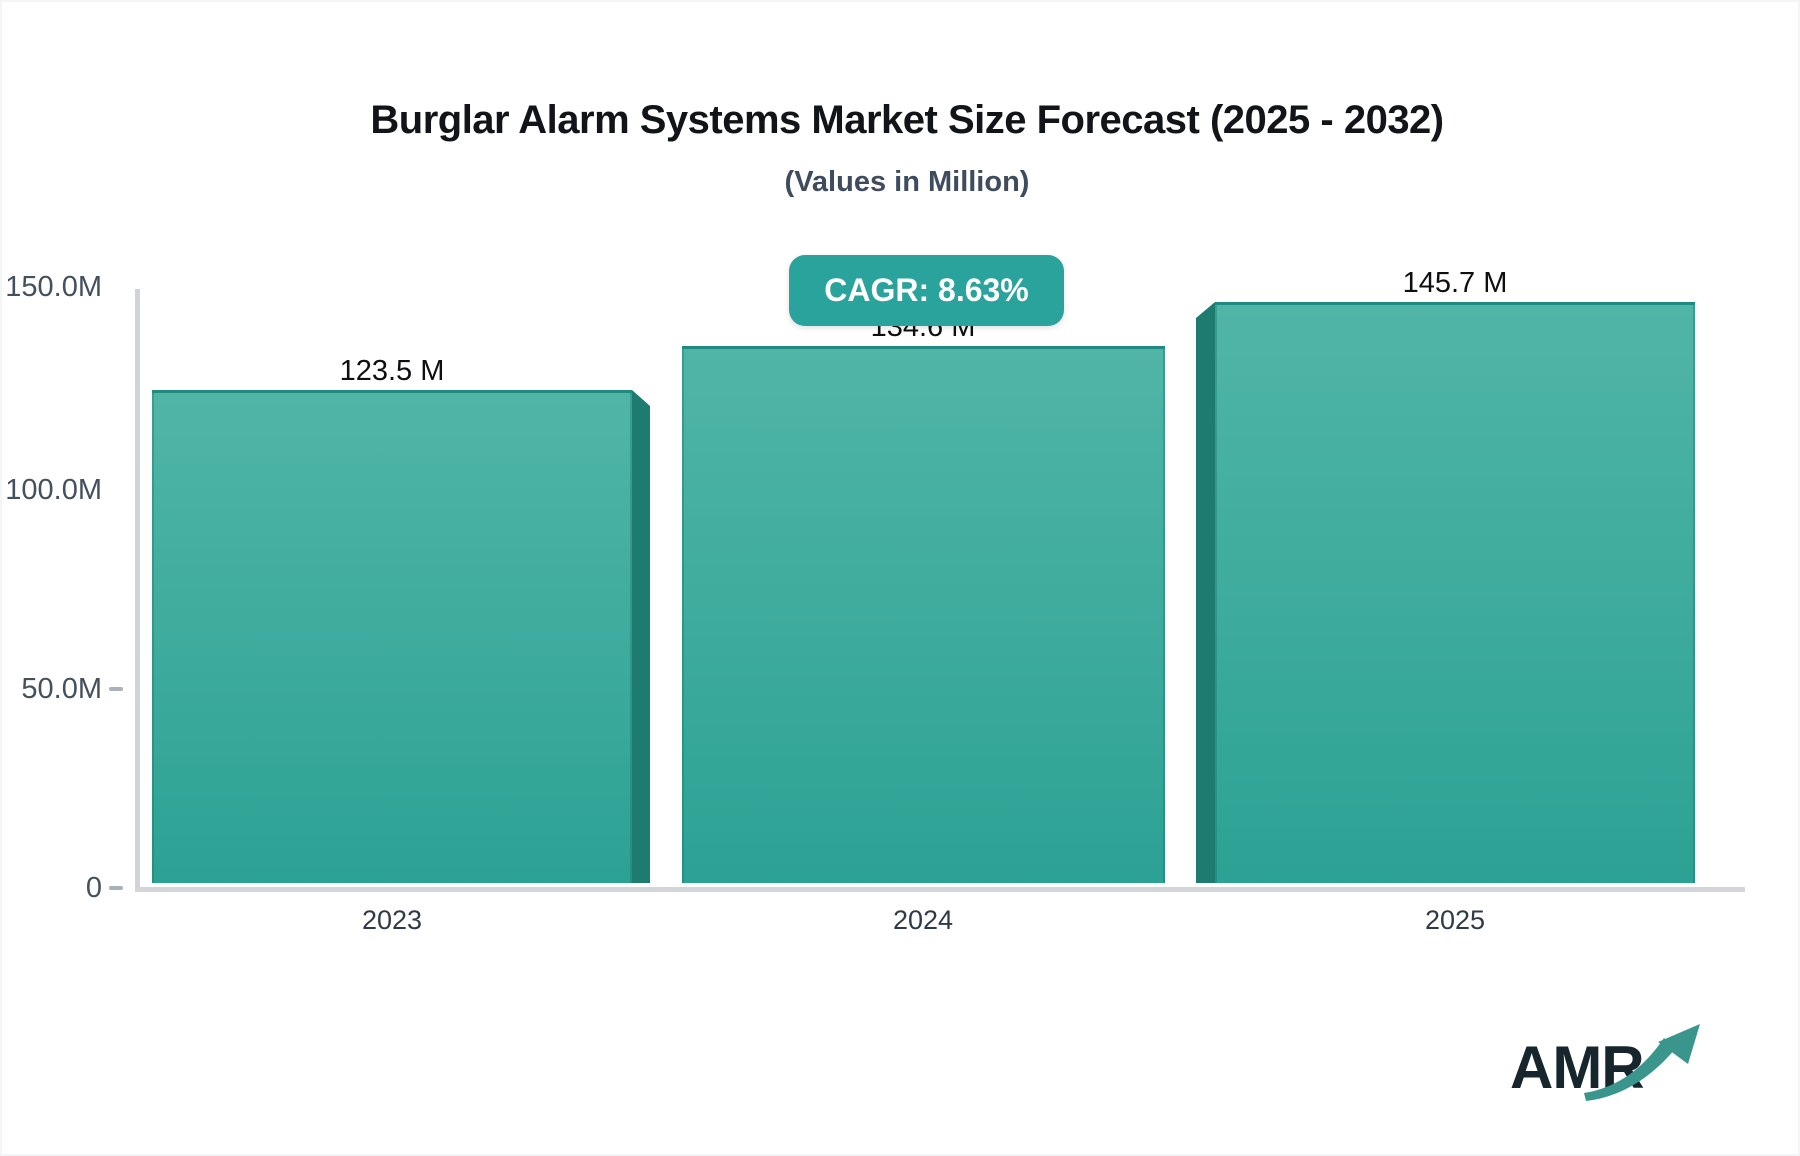  What do you see at coordinates (923, 920) in the screenshot?
I see `x-tick-label-2024: 2024` at bounding box center [923, 920].